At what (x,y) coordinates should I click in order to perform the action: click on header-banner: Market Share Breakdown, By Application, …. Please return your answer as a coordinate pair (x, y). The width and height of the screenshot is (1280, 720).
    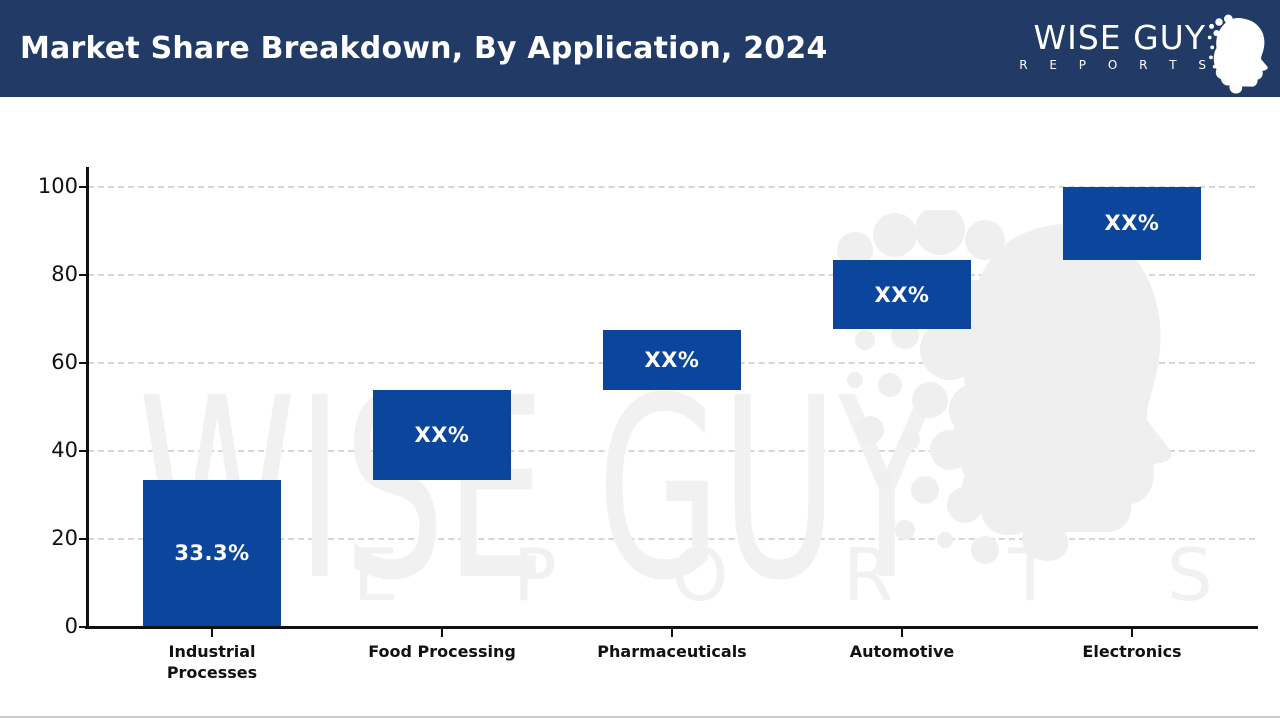
    Looking at the image, I should click on (640, 48).